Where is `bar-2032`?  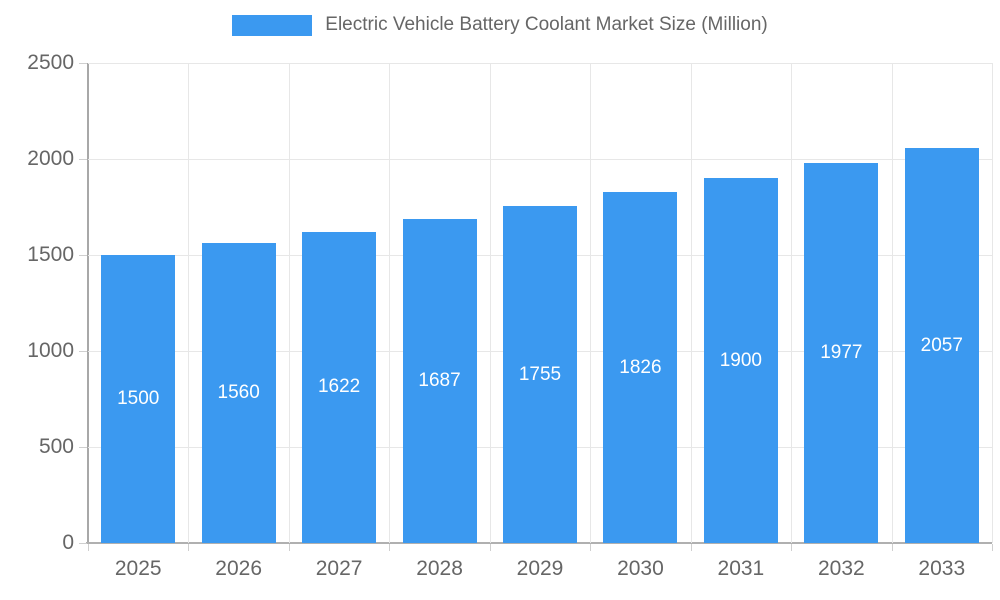 bar-2032 is located at coordinates (841, 353).